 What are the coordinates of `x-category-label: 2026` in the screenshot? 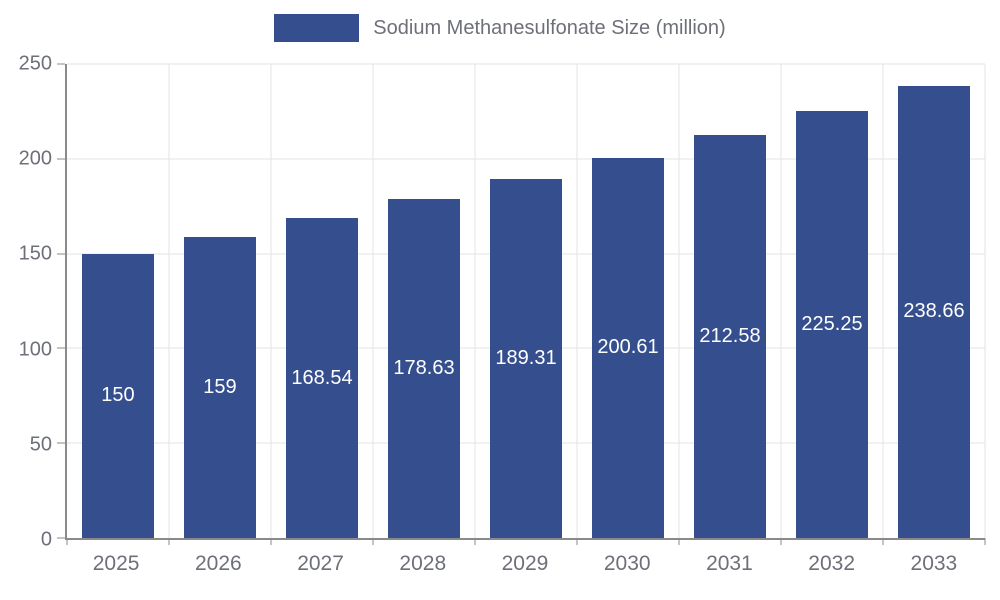 It's located at (218, 563).